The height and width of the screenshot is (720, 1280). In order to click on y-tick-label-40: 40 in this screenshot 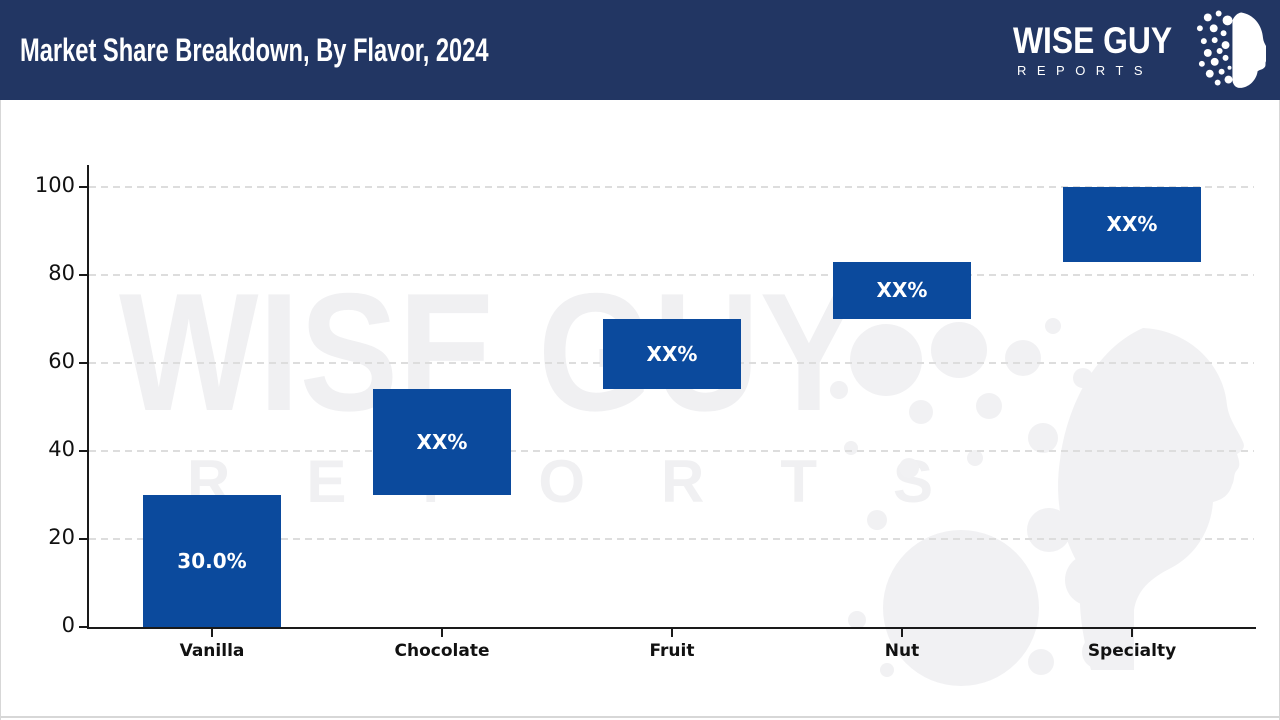, I will do `click(61, 449)`.